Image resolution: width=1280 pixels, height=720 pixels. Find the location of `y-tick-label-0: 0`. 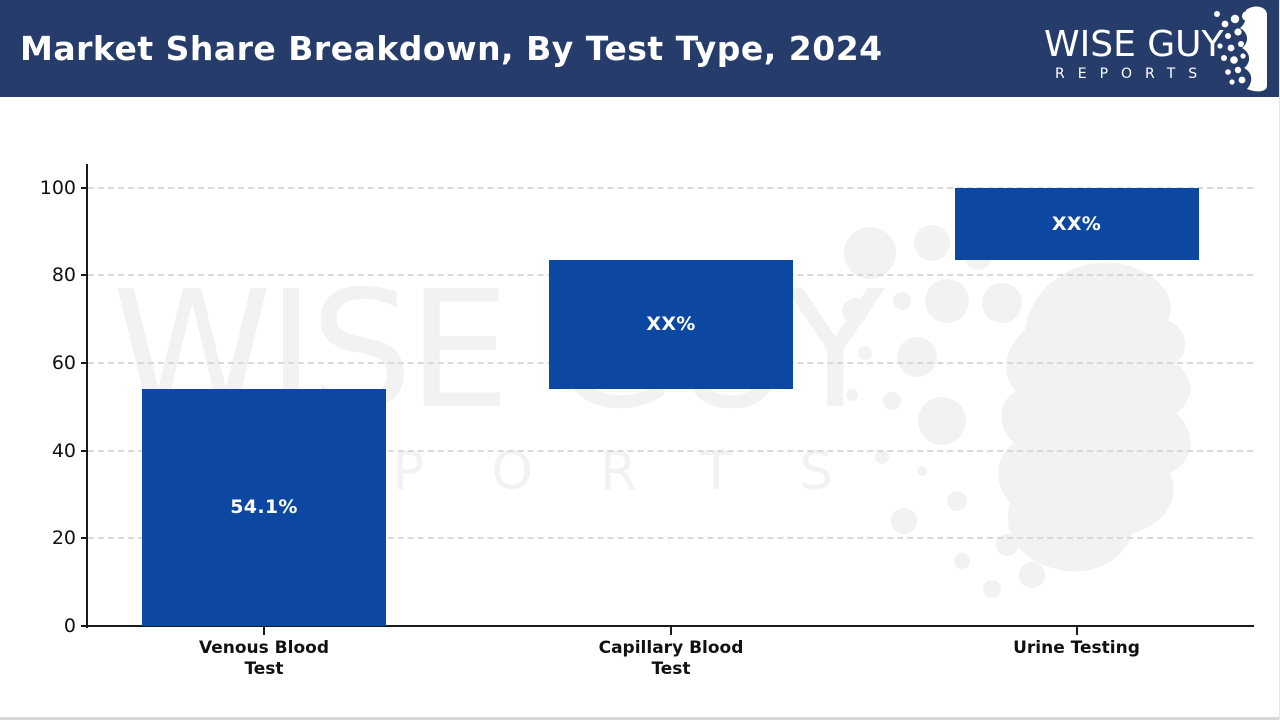

y-tick-label-0: 0 is located at coordinates (69, 626).